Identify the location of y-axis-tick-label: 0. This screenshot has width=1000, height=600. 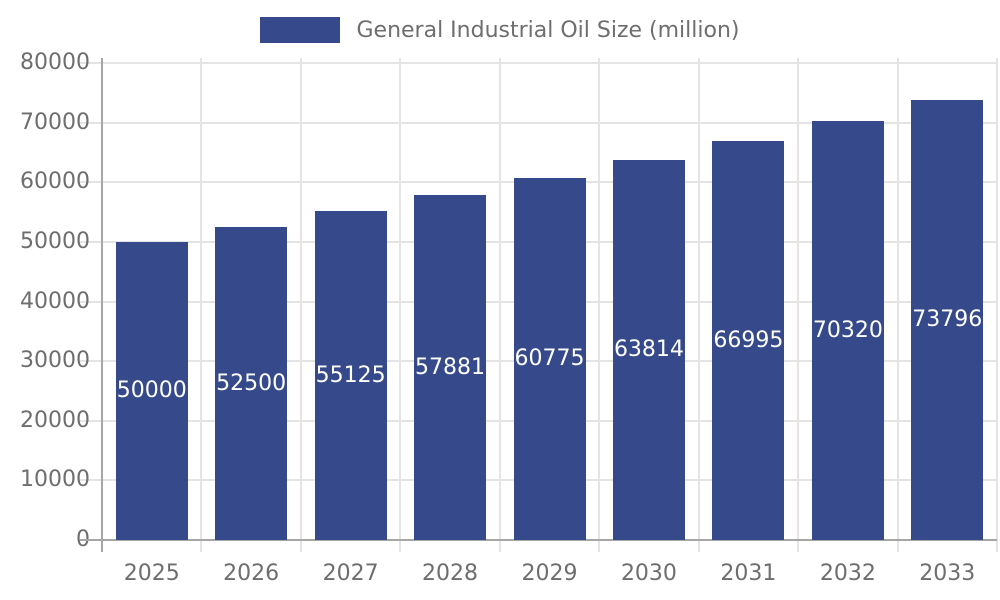
(83, 539).